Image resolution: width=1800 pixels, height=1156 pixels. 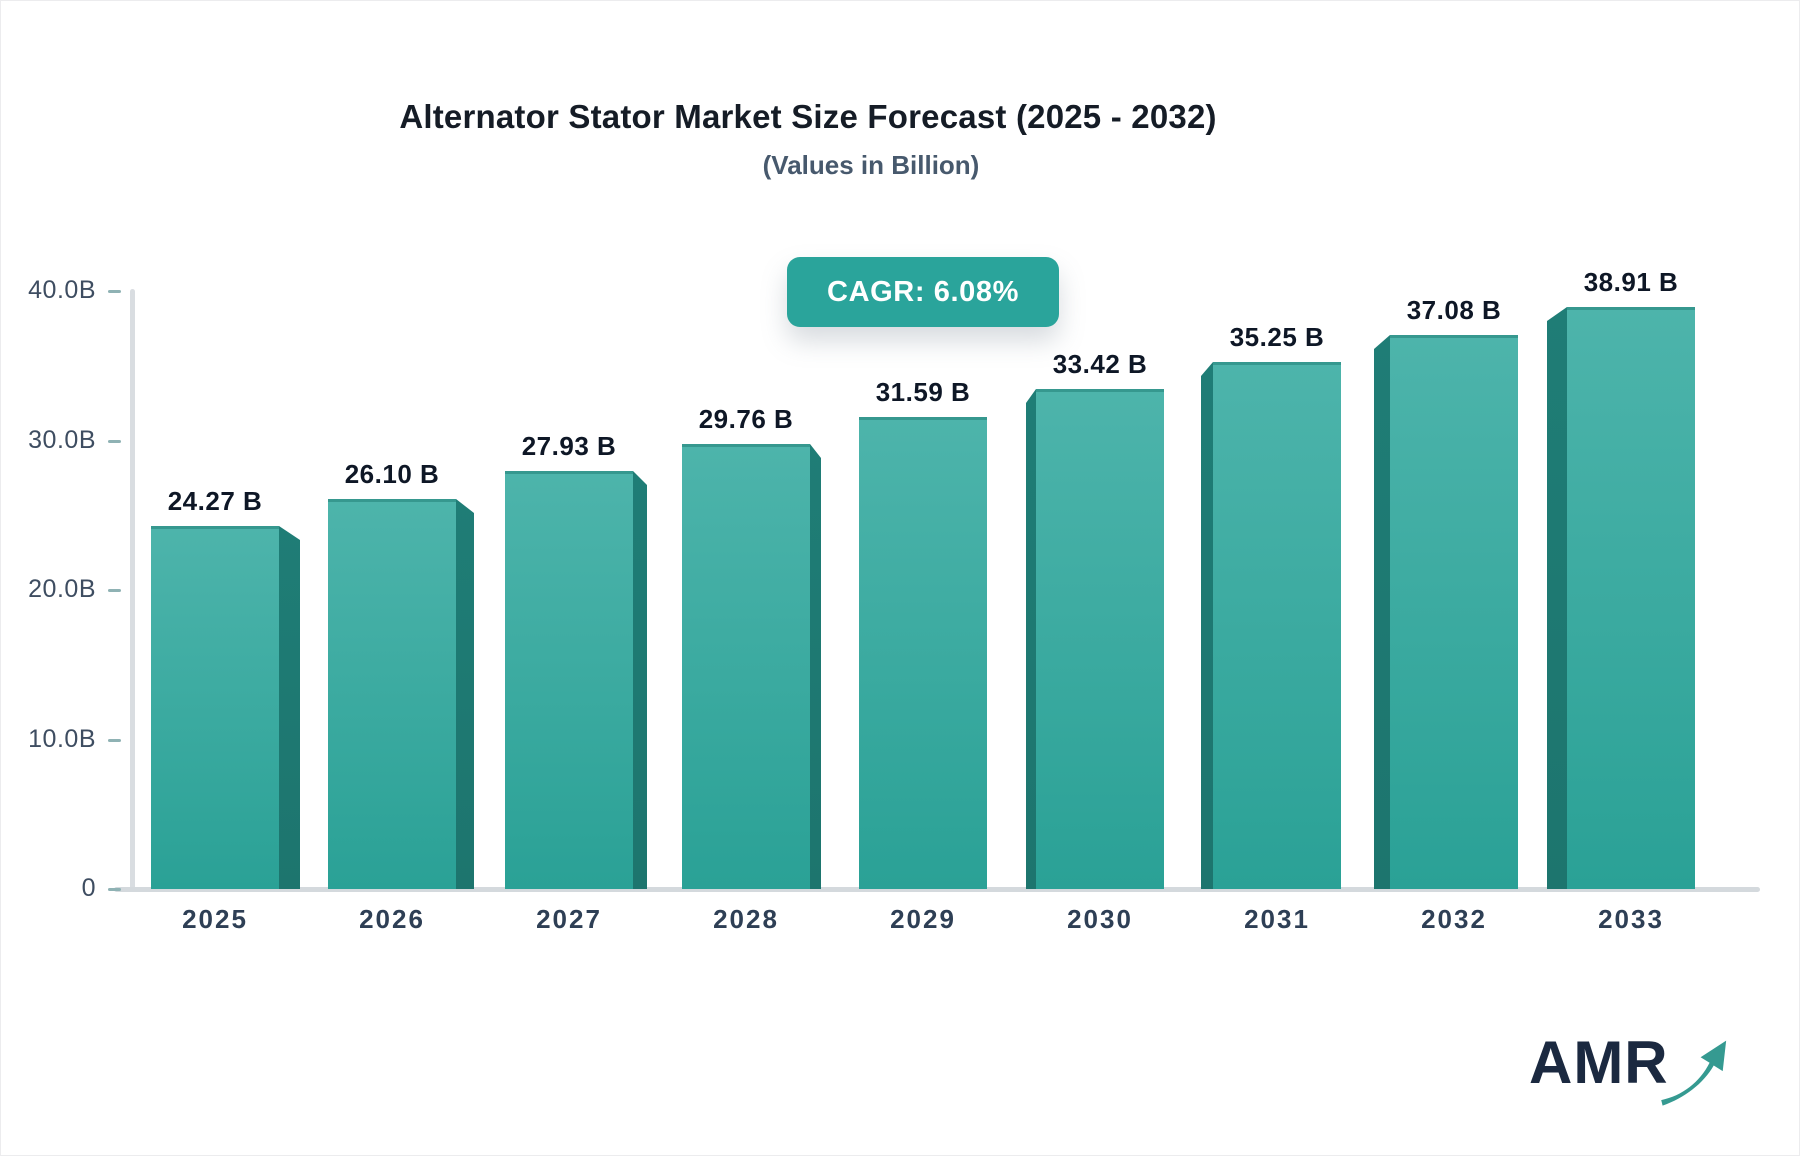 I want to click on x-tick-label-2025: 2025, so click(x=215, y=919).